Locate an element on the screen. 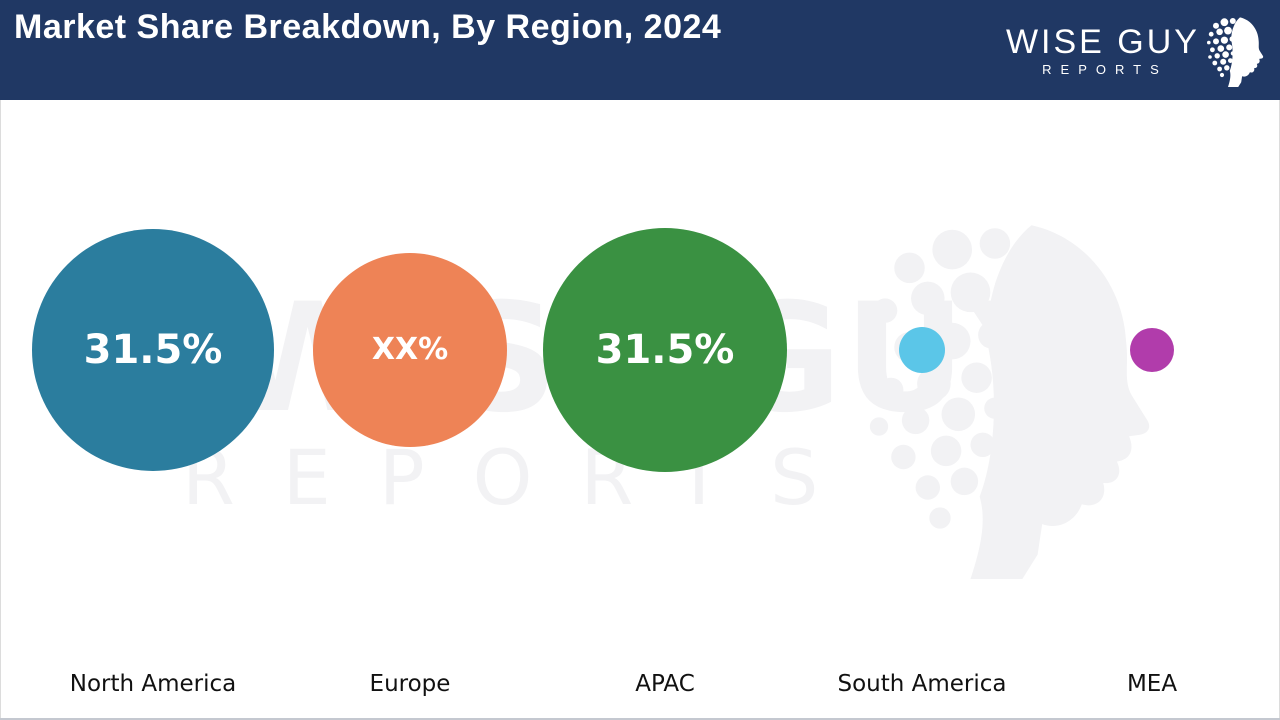 The height and width of the screenshot is (720, 1280). bubble-value-apac: 31.5% is located at coordinates (665, 350).